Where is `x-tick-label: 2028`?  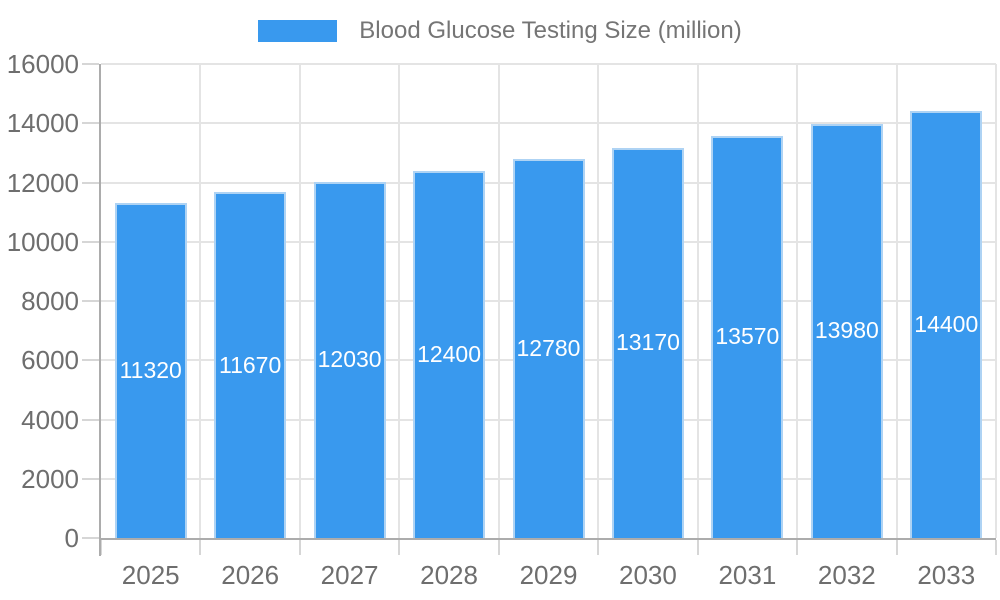 x-tick-label: 2028 is located at coordinates (449, 575).